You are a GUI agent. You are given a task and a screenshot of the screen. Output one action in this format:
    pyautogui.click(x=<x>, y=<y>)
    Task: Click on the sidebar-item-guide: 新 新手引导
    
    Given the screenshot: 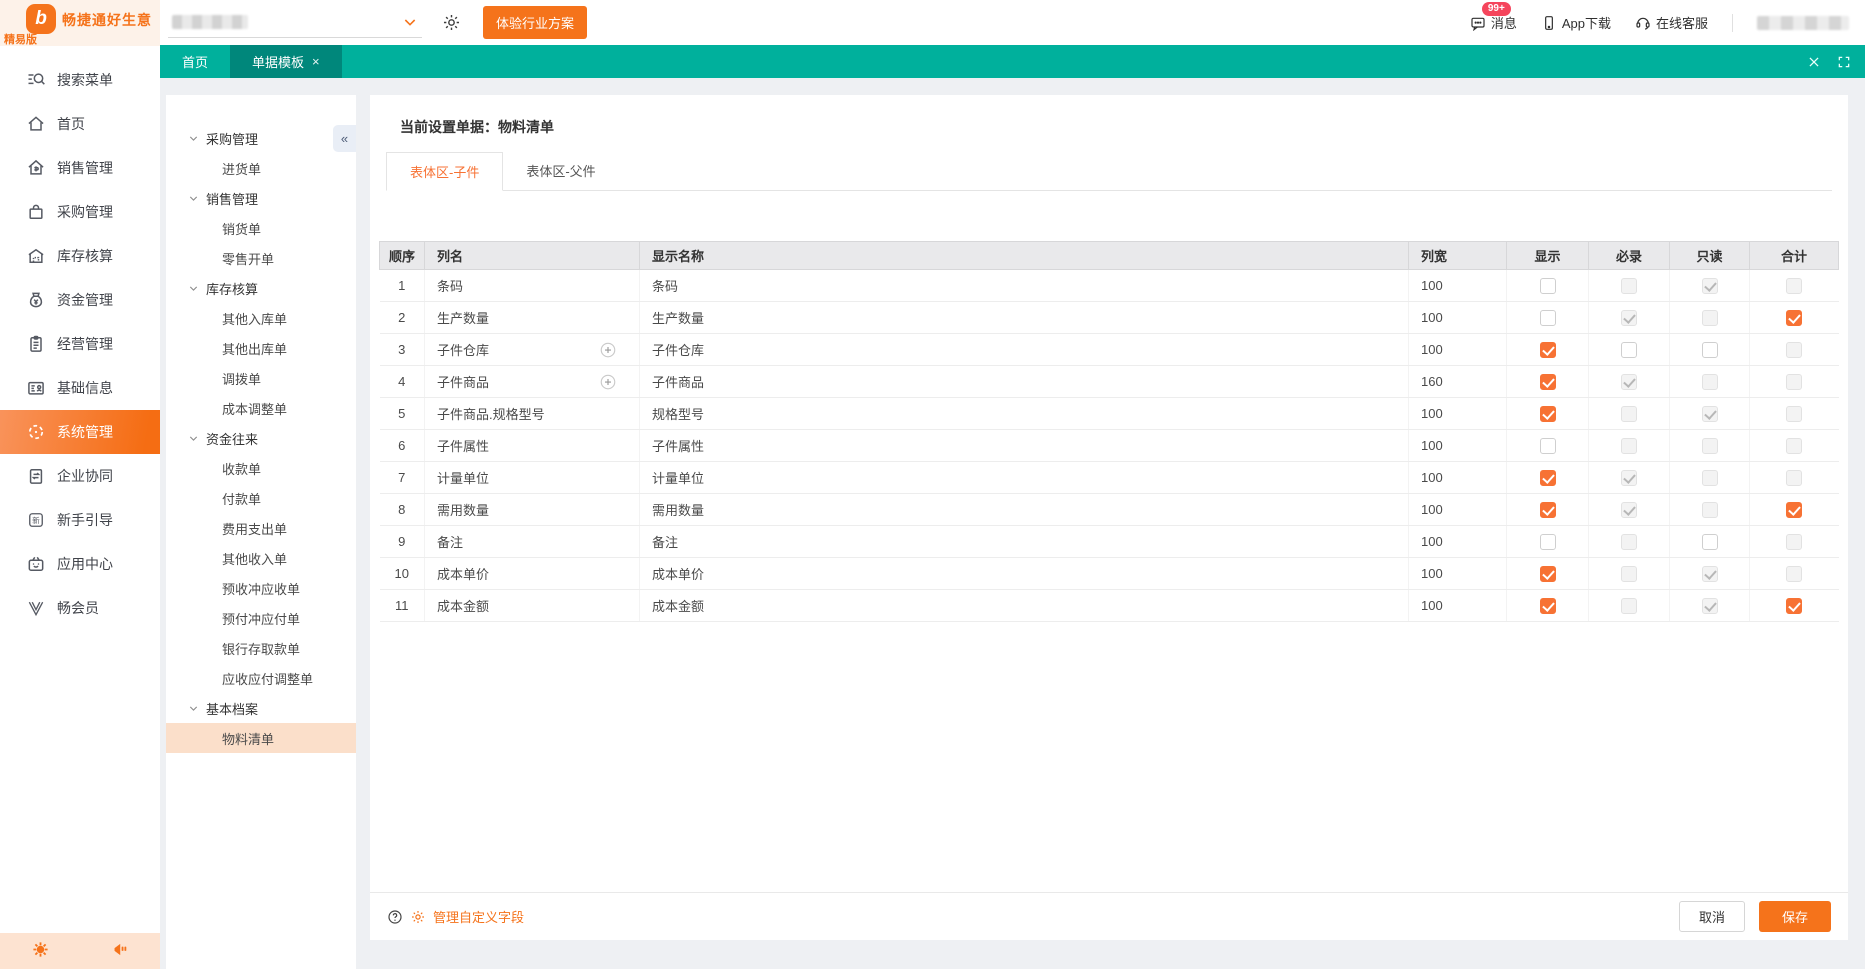 What is the action you would take?
    pyautogui.click(x=80, y=520)
    